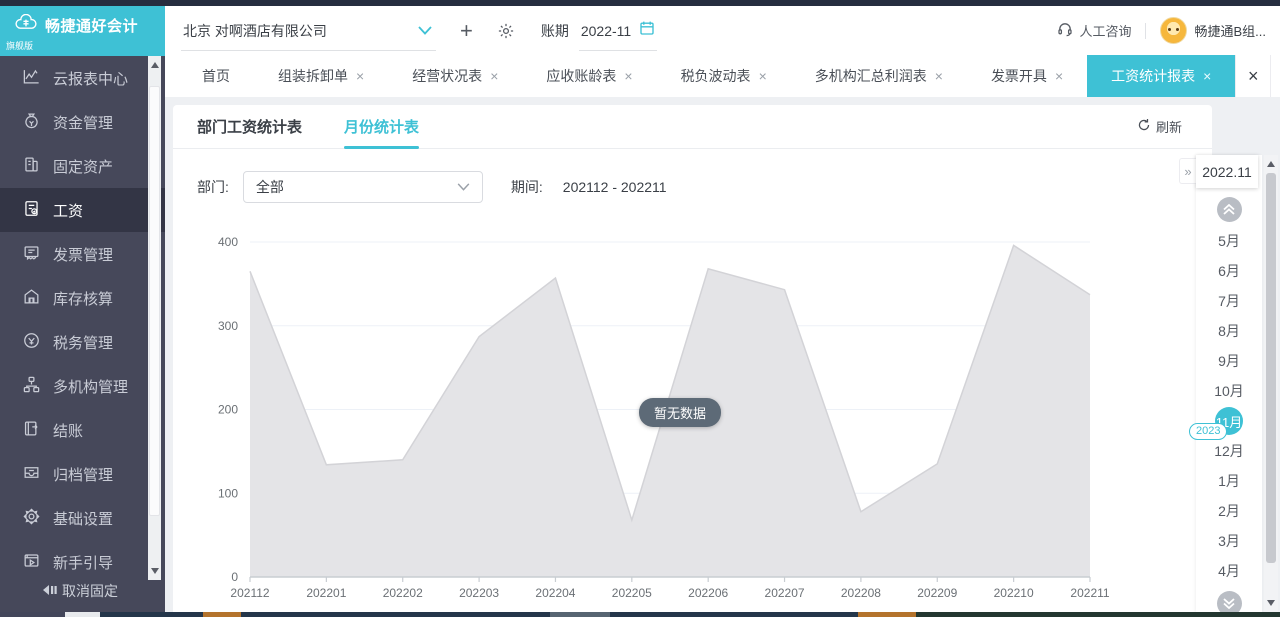 This screenshot has width=1280, height=617. What do you see at coordinates (1252, 76) in the screenshot?
I see `close-all-tabs-button: ×` at bounding box center [1252, 76].